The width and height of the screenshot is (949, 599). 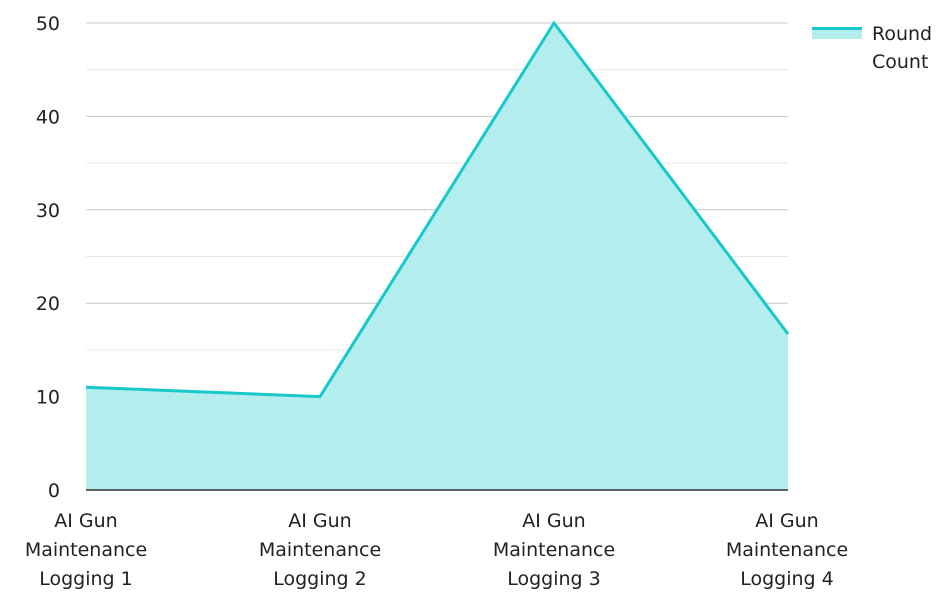 What do you see at coordinates (554, 550) in the screenshot?
I see `x-category-label: AI Gun Maintenance Logging 3` at bounding box center [554, 550].